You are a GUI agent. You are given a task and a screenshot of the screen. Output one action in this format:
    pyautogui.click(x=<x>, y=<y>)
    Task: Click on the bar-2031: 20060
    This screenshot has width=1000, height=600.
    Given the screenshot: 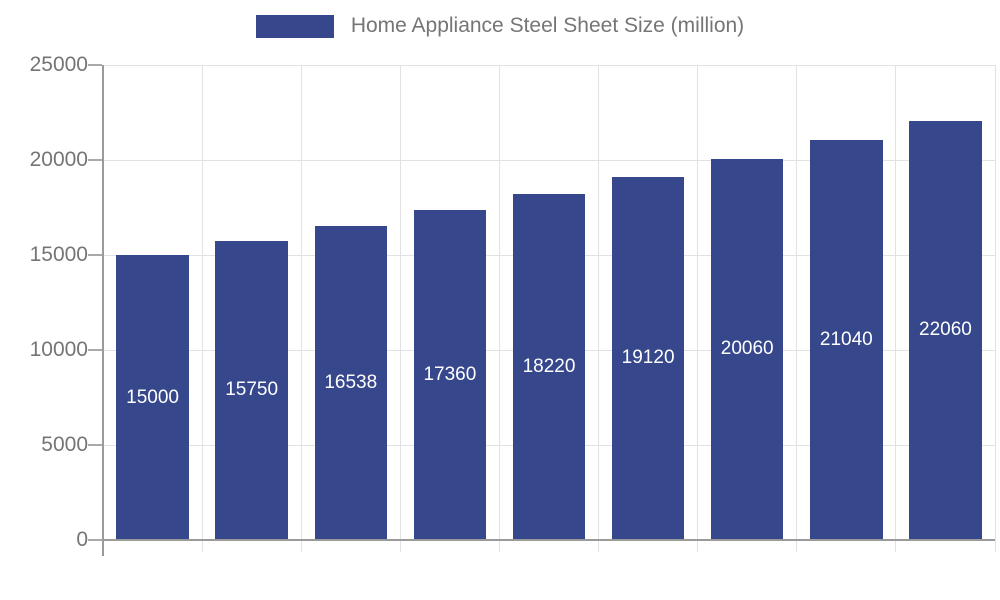 What is the action you would take?
    pyautogui.click(x=747, y=349)
    